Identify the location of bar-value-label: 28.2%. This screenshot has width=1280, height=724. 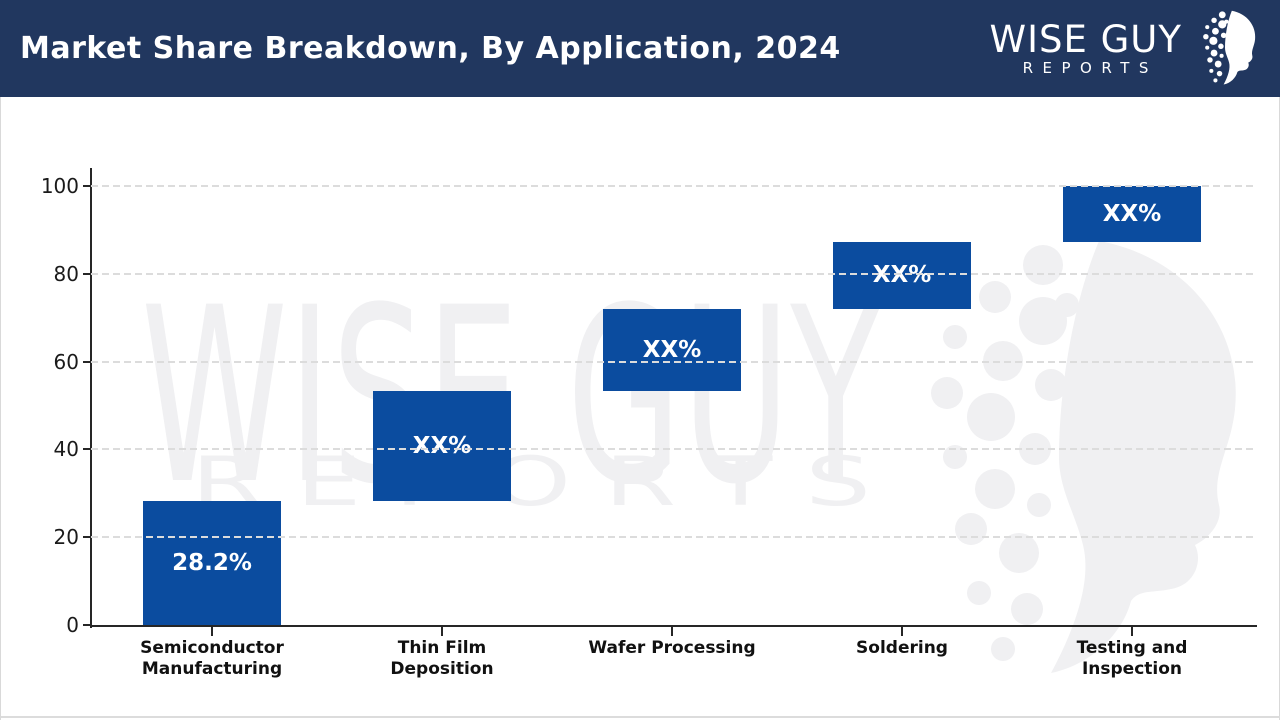
(212, 563).